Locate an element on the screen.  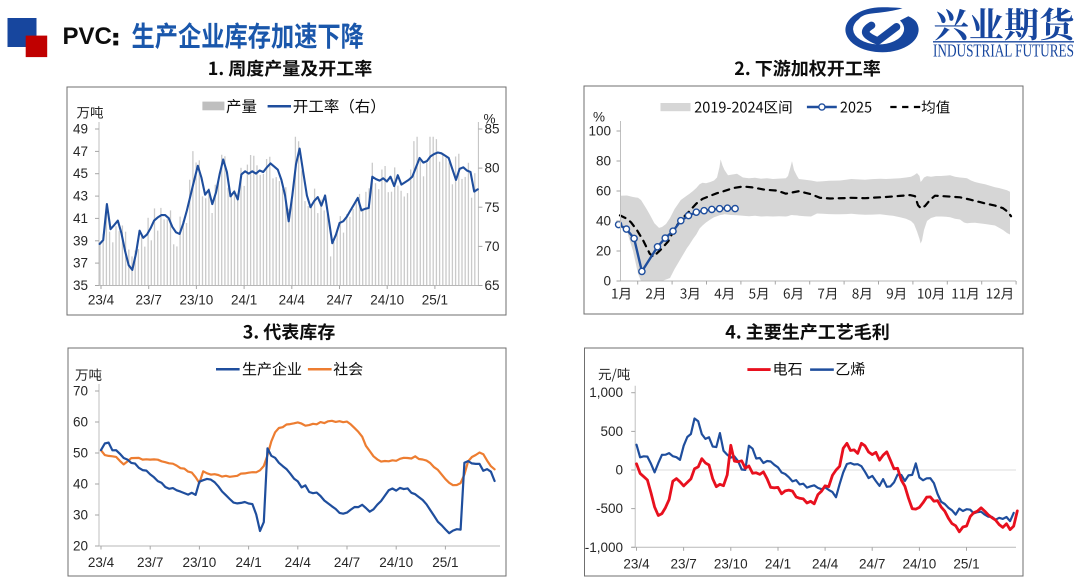
svg-text: 39 is located at coordinates (80, 240).